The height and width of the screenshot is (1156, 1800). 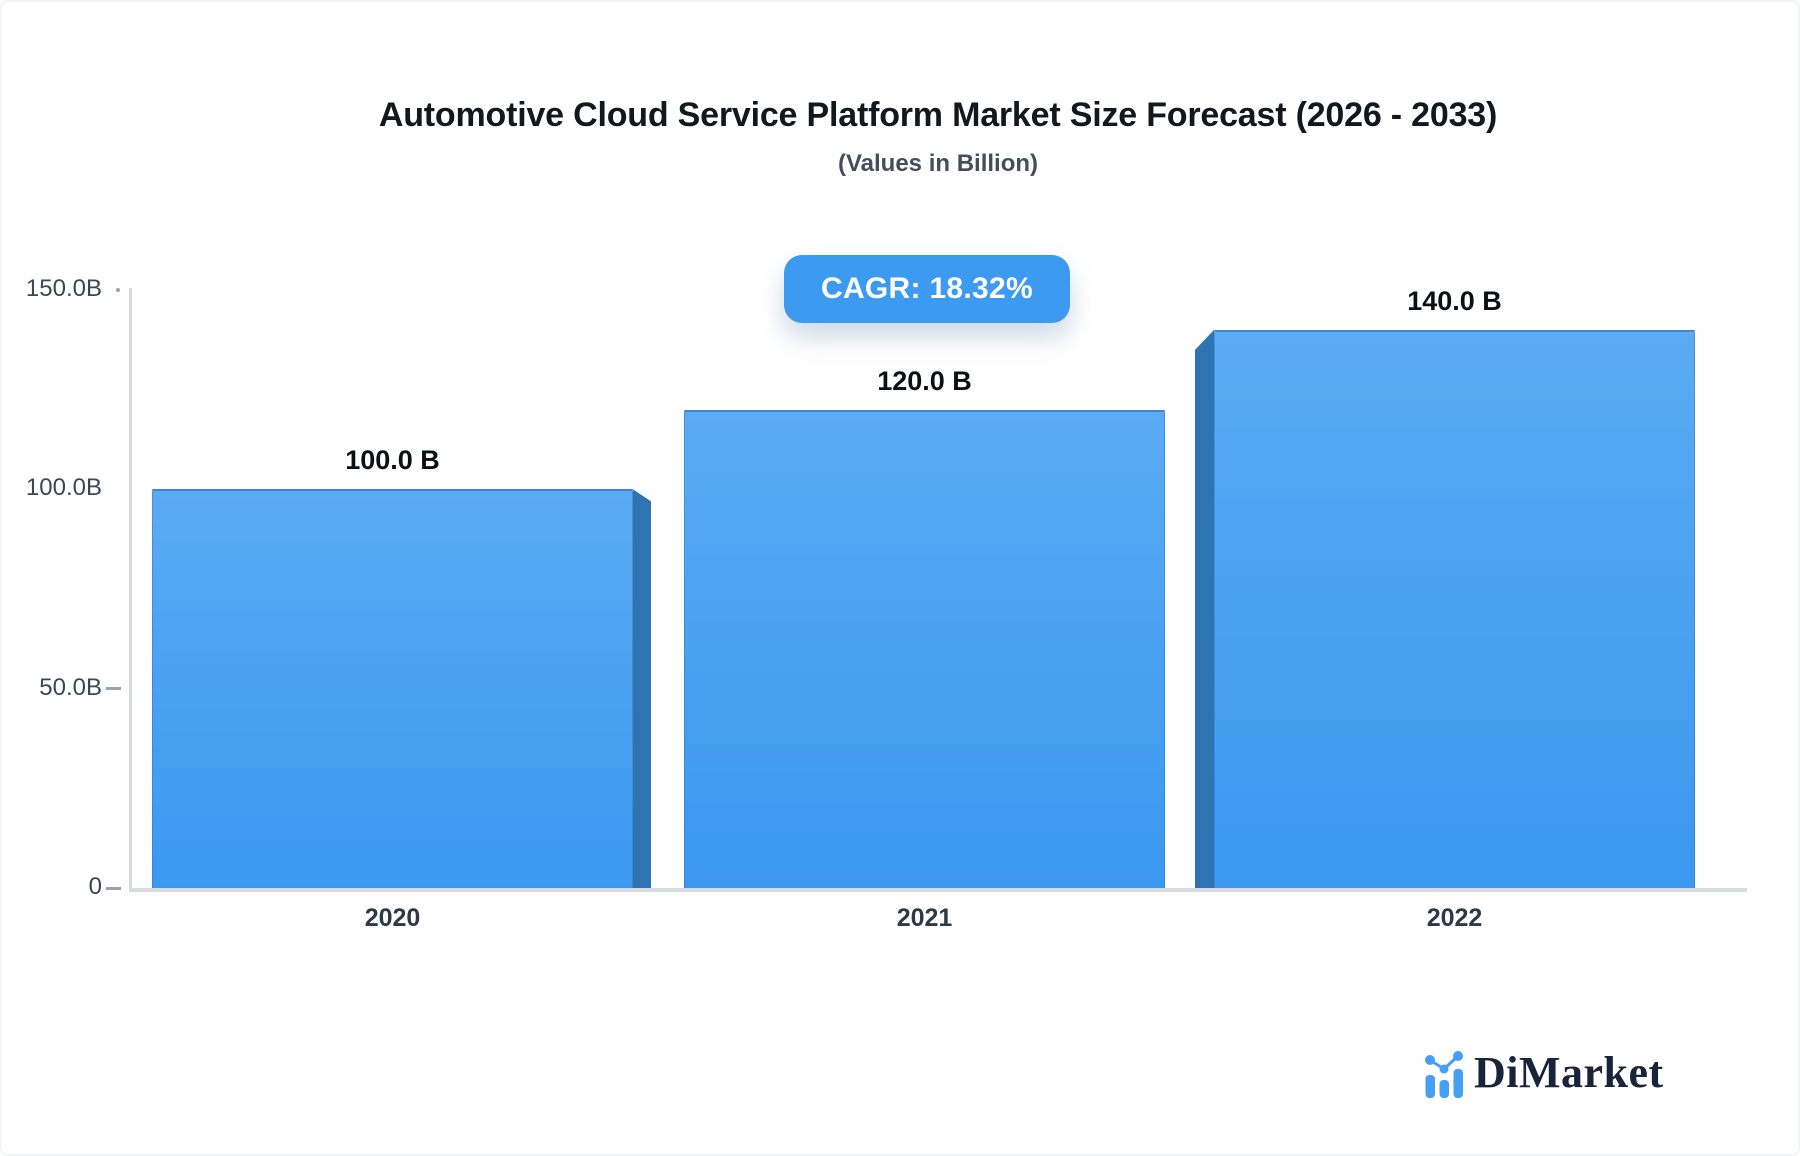 I want to click on cagr-badge-label: CAGR: 18.32%, so click(x=926, y=288).